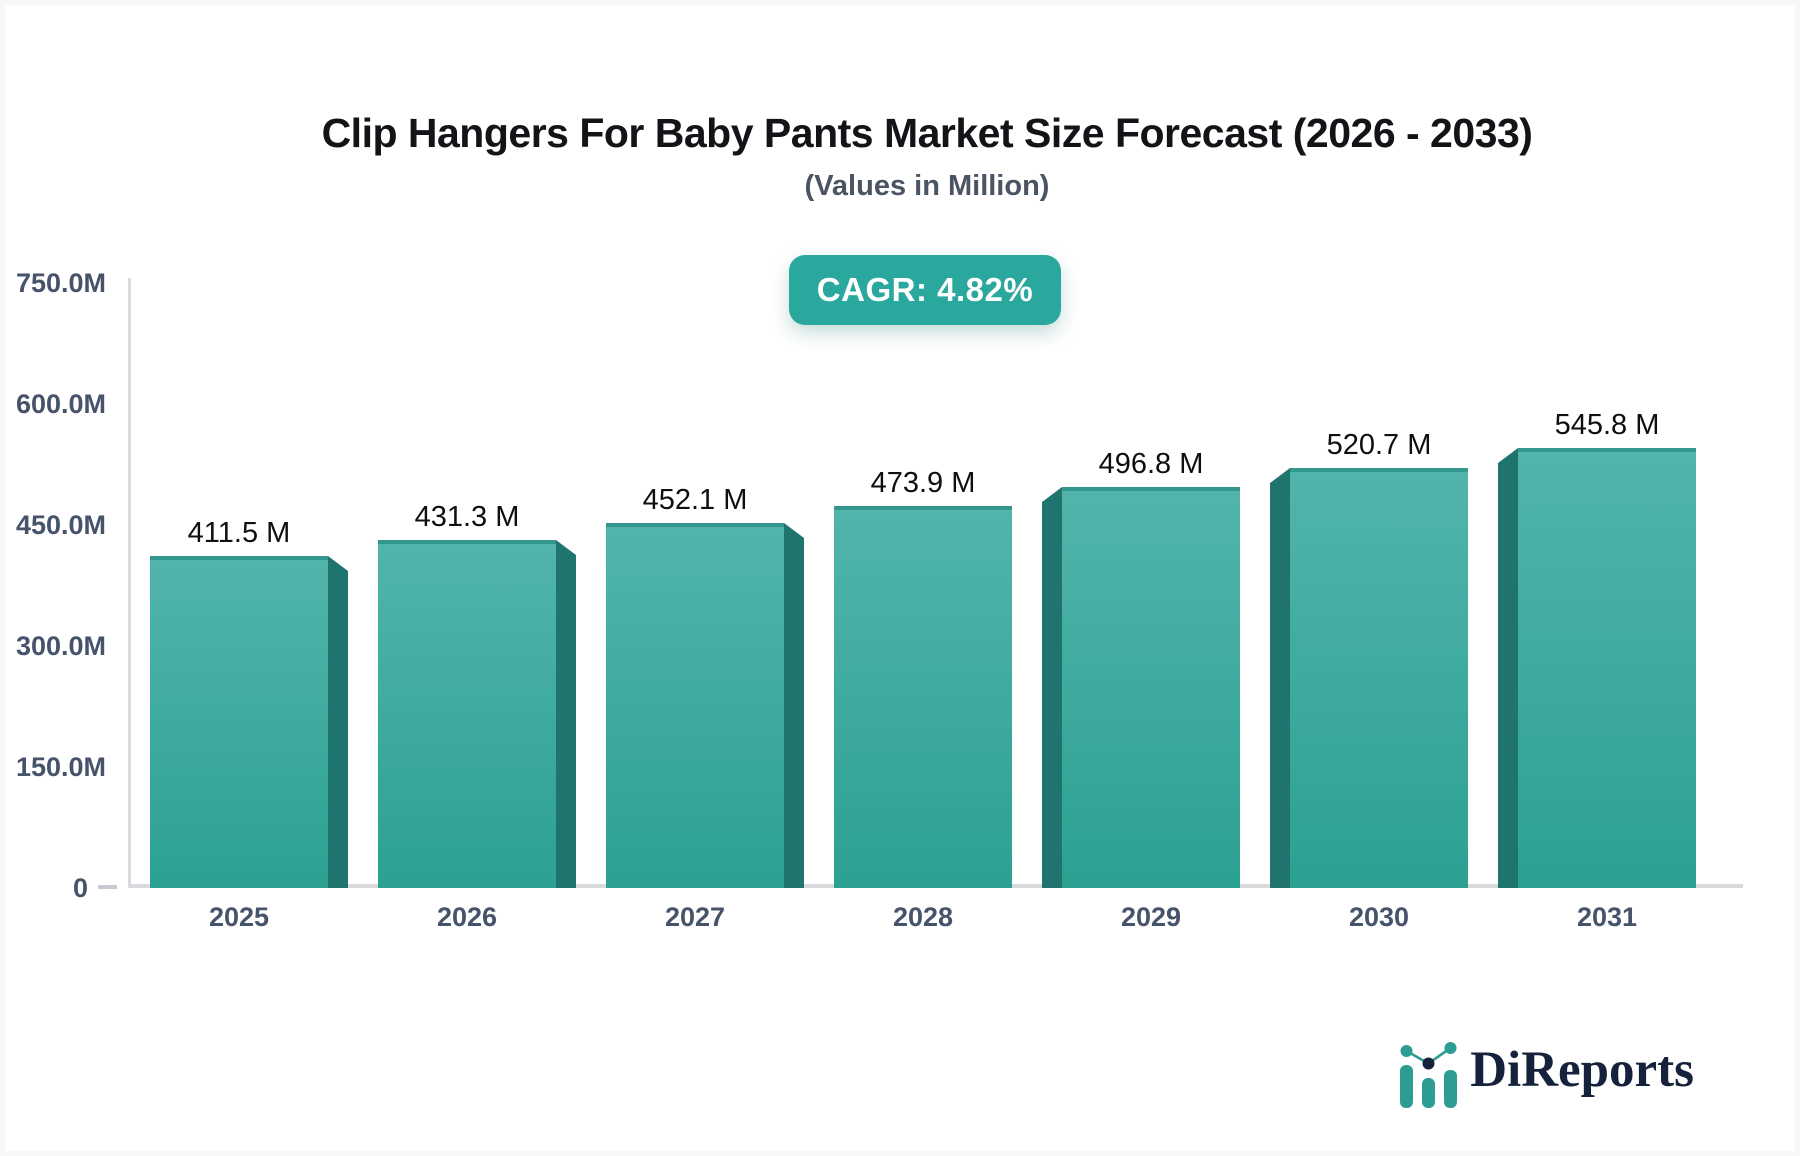 The image size is (1800, 1156). I want to click on bar-2030, so click(1379, 678).